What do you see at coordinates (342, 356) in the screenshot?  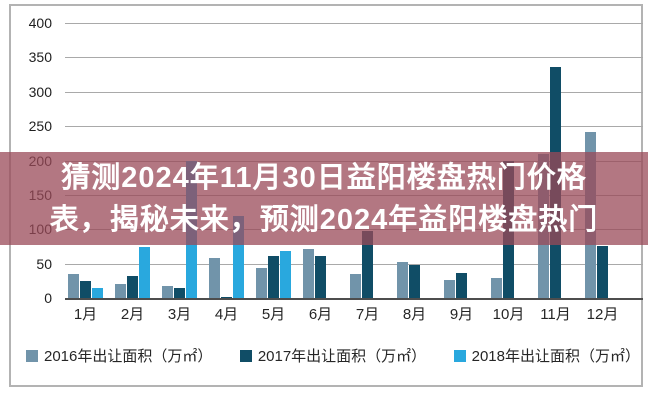 I see `legend-label-series2: 2017年出让面积（万㎡）` at bounding box center [342, 356].